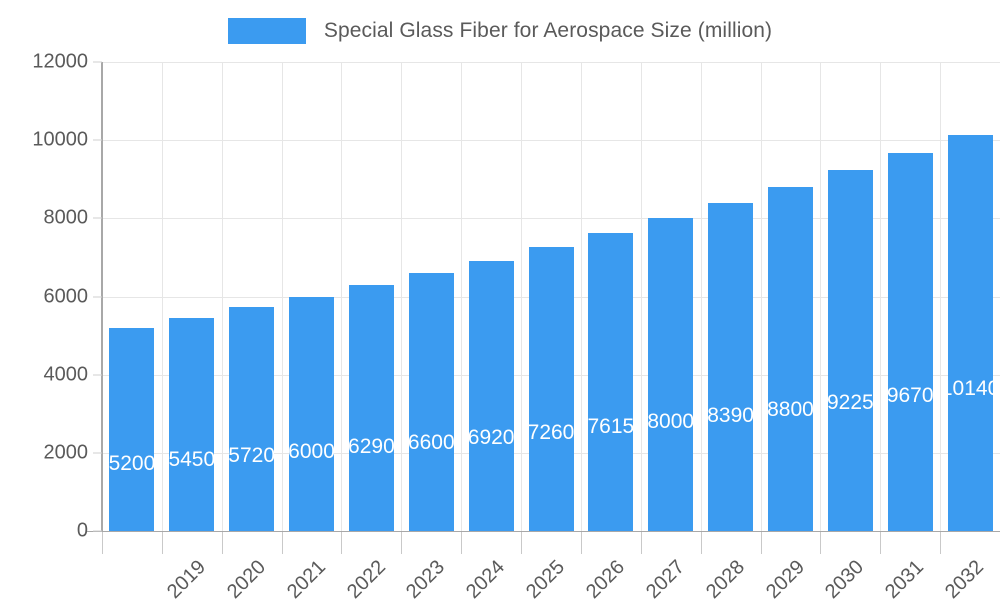 The width and height of the screenshot is (1000, 600). I want to click on bar-value-label: 8800, so click(790, 409).